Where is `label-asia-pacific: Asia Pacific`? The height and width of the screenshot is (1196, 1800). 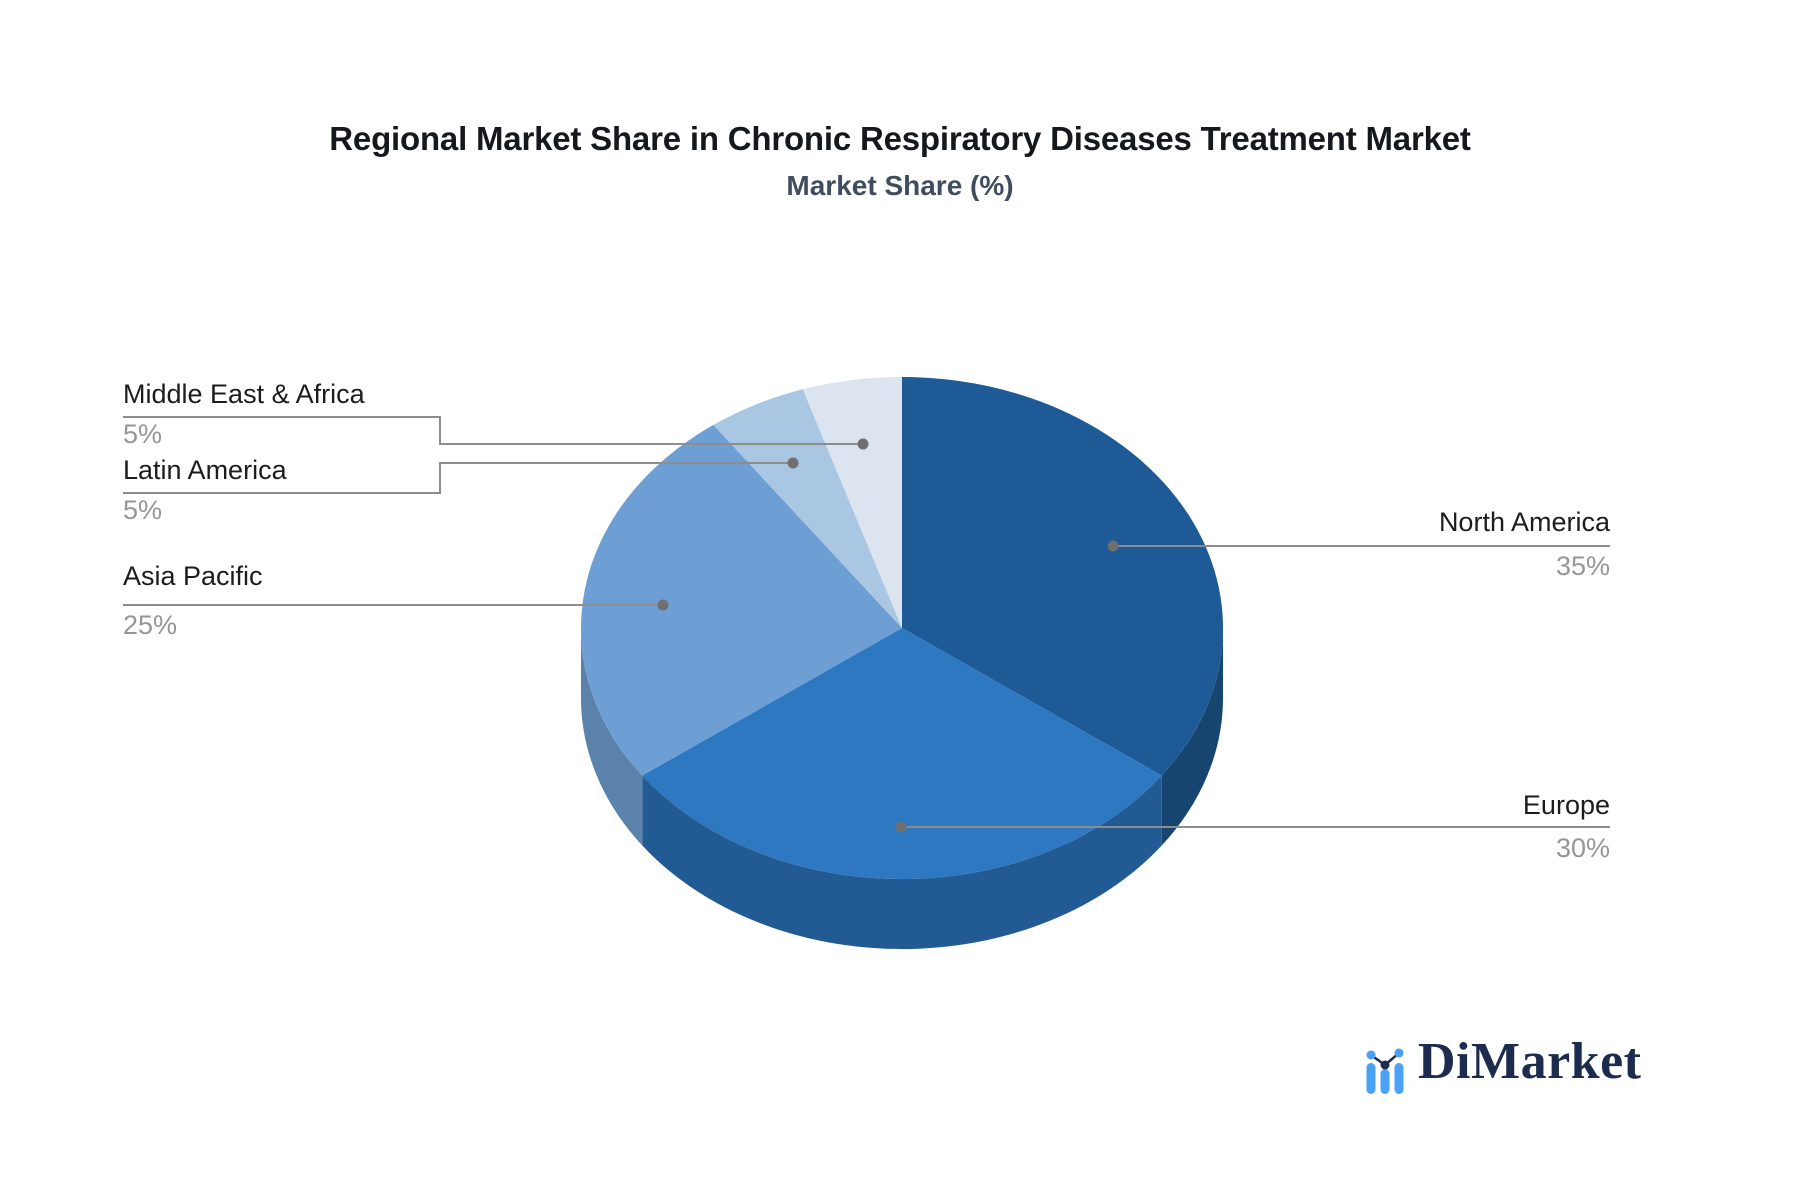 label-asia-pacific: Asia Pacific is located at coordinates (193, 576).